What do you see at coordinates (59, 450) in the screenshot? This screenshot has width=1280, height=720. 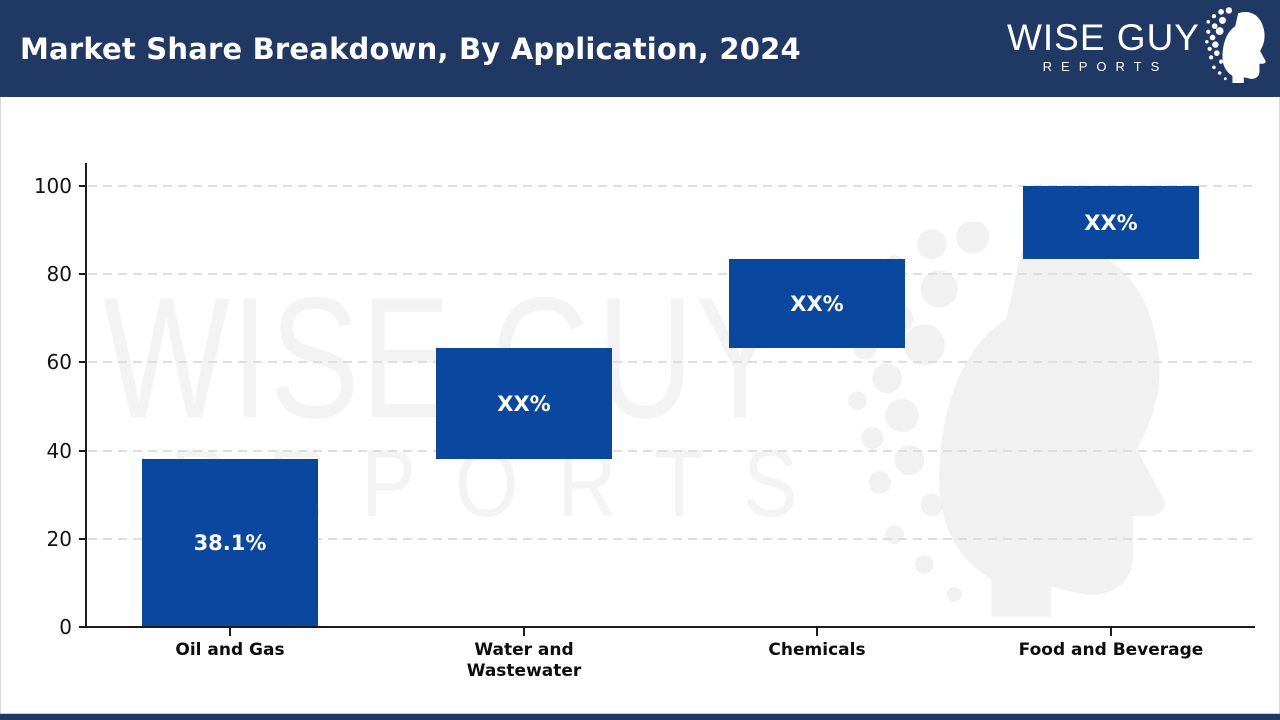 I see `y-tick-label: 40` at bounding box center [59, 450].